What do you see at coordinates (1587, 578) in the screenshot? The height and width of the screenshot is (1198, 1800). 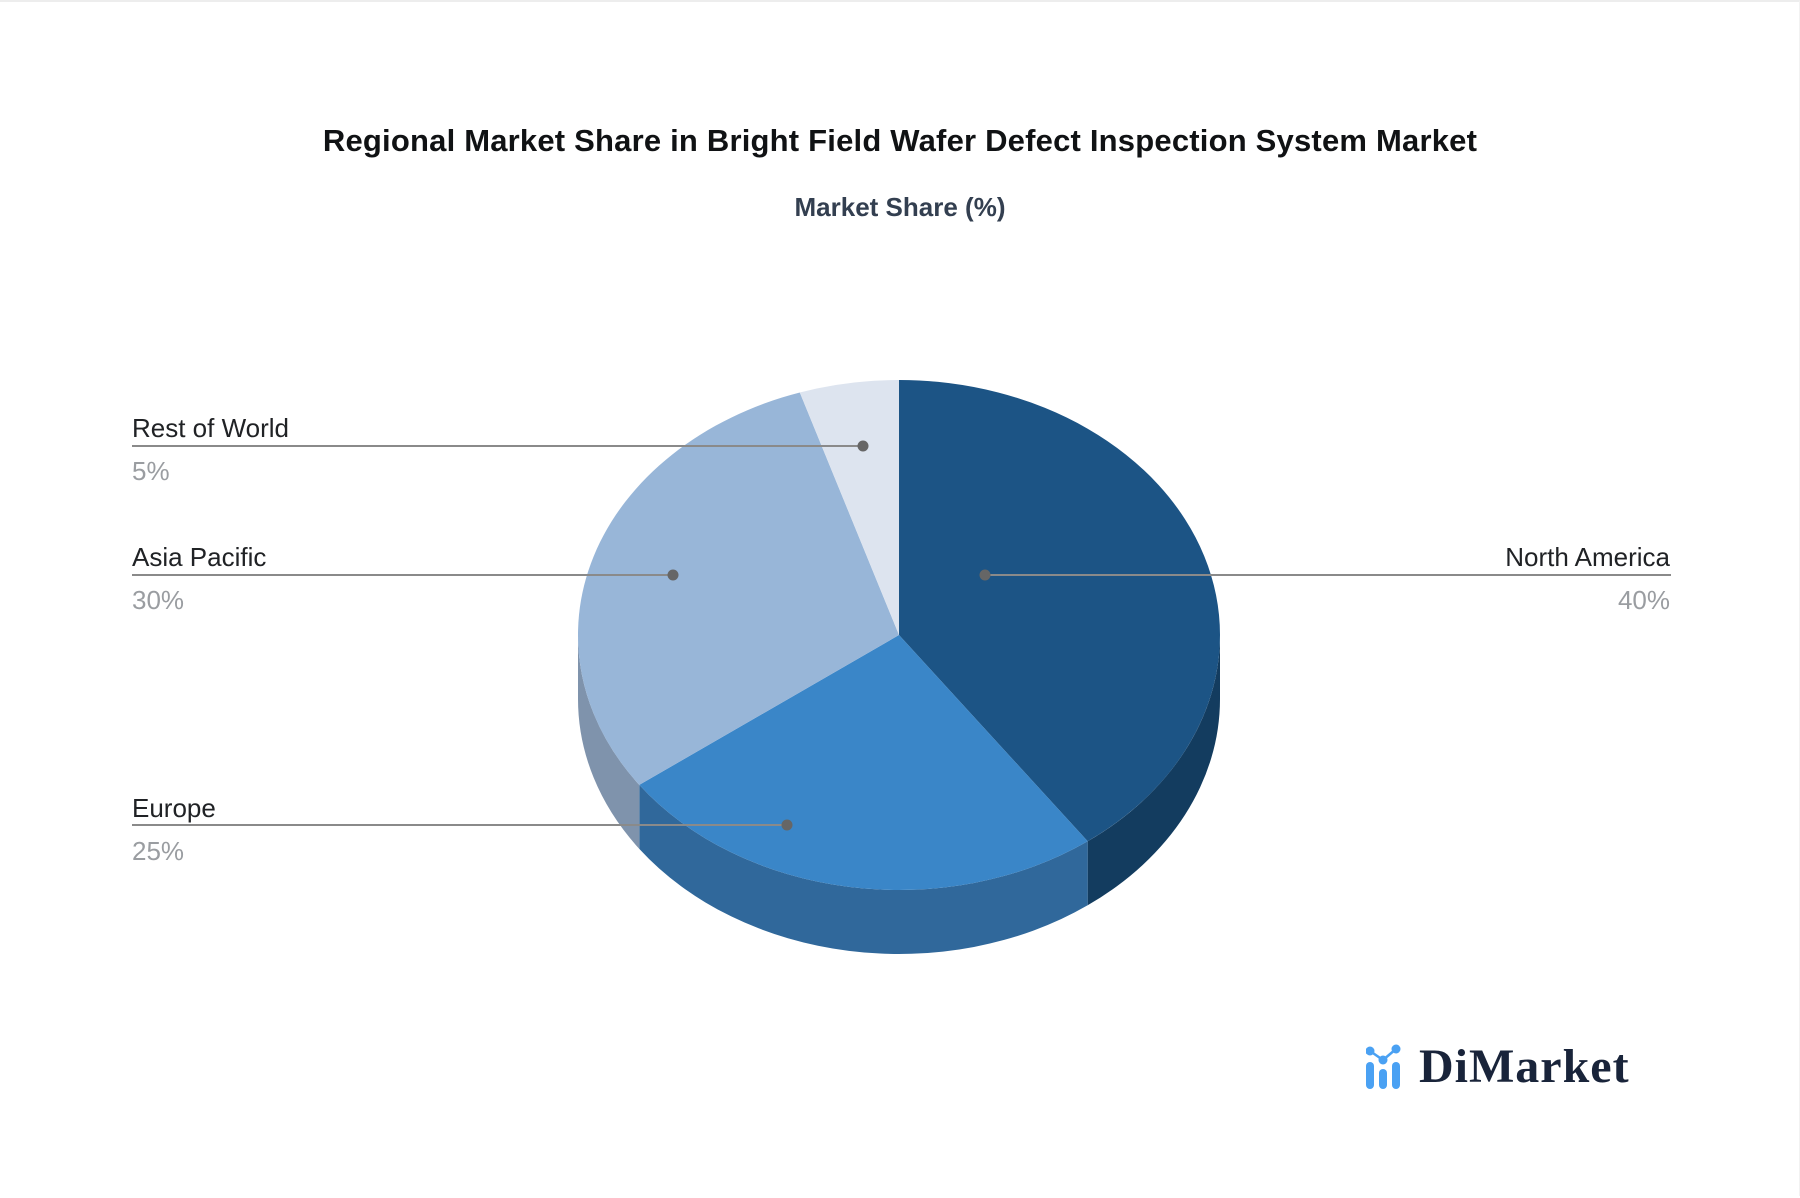 I see `callout-north-america: North America 40%` at bounding box center [1587, 578].